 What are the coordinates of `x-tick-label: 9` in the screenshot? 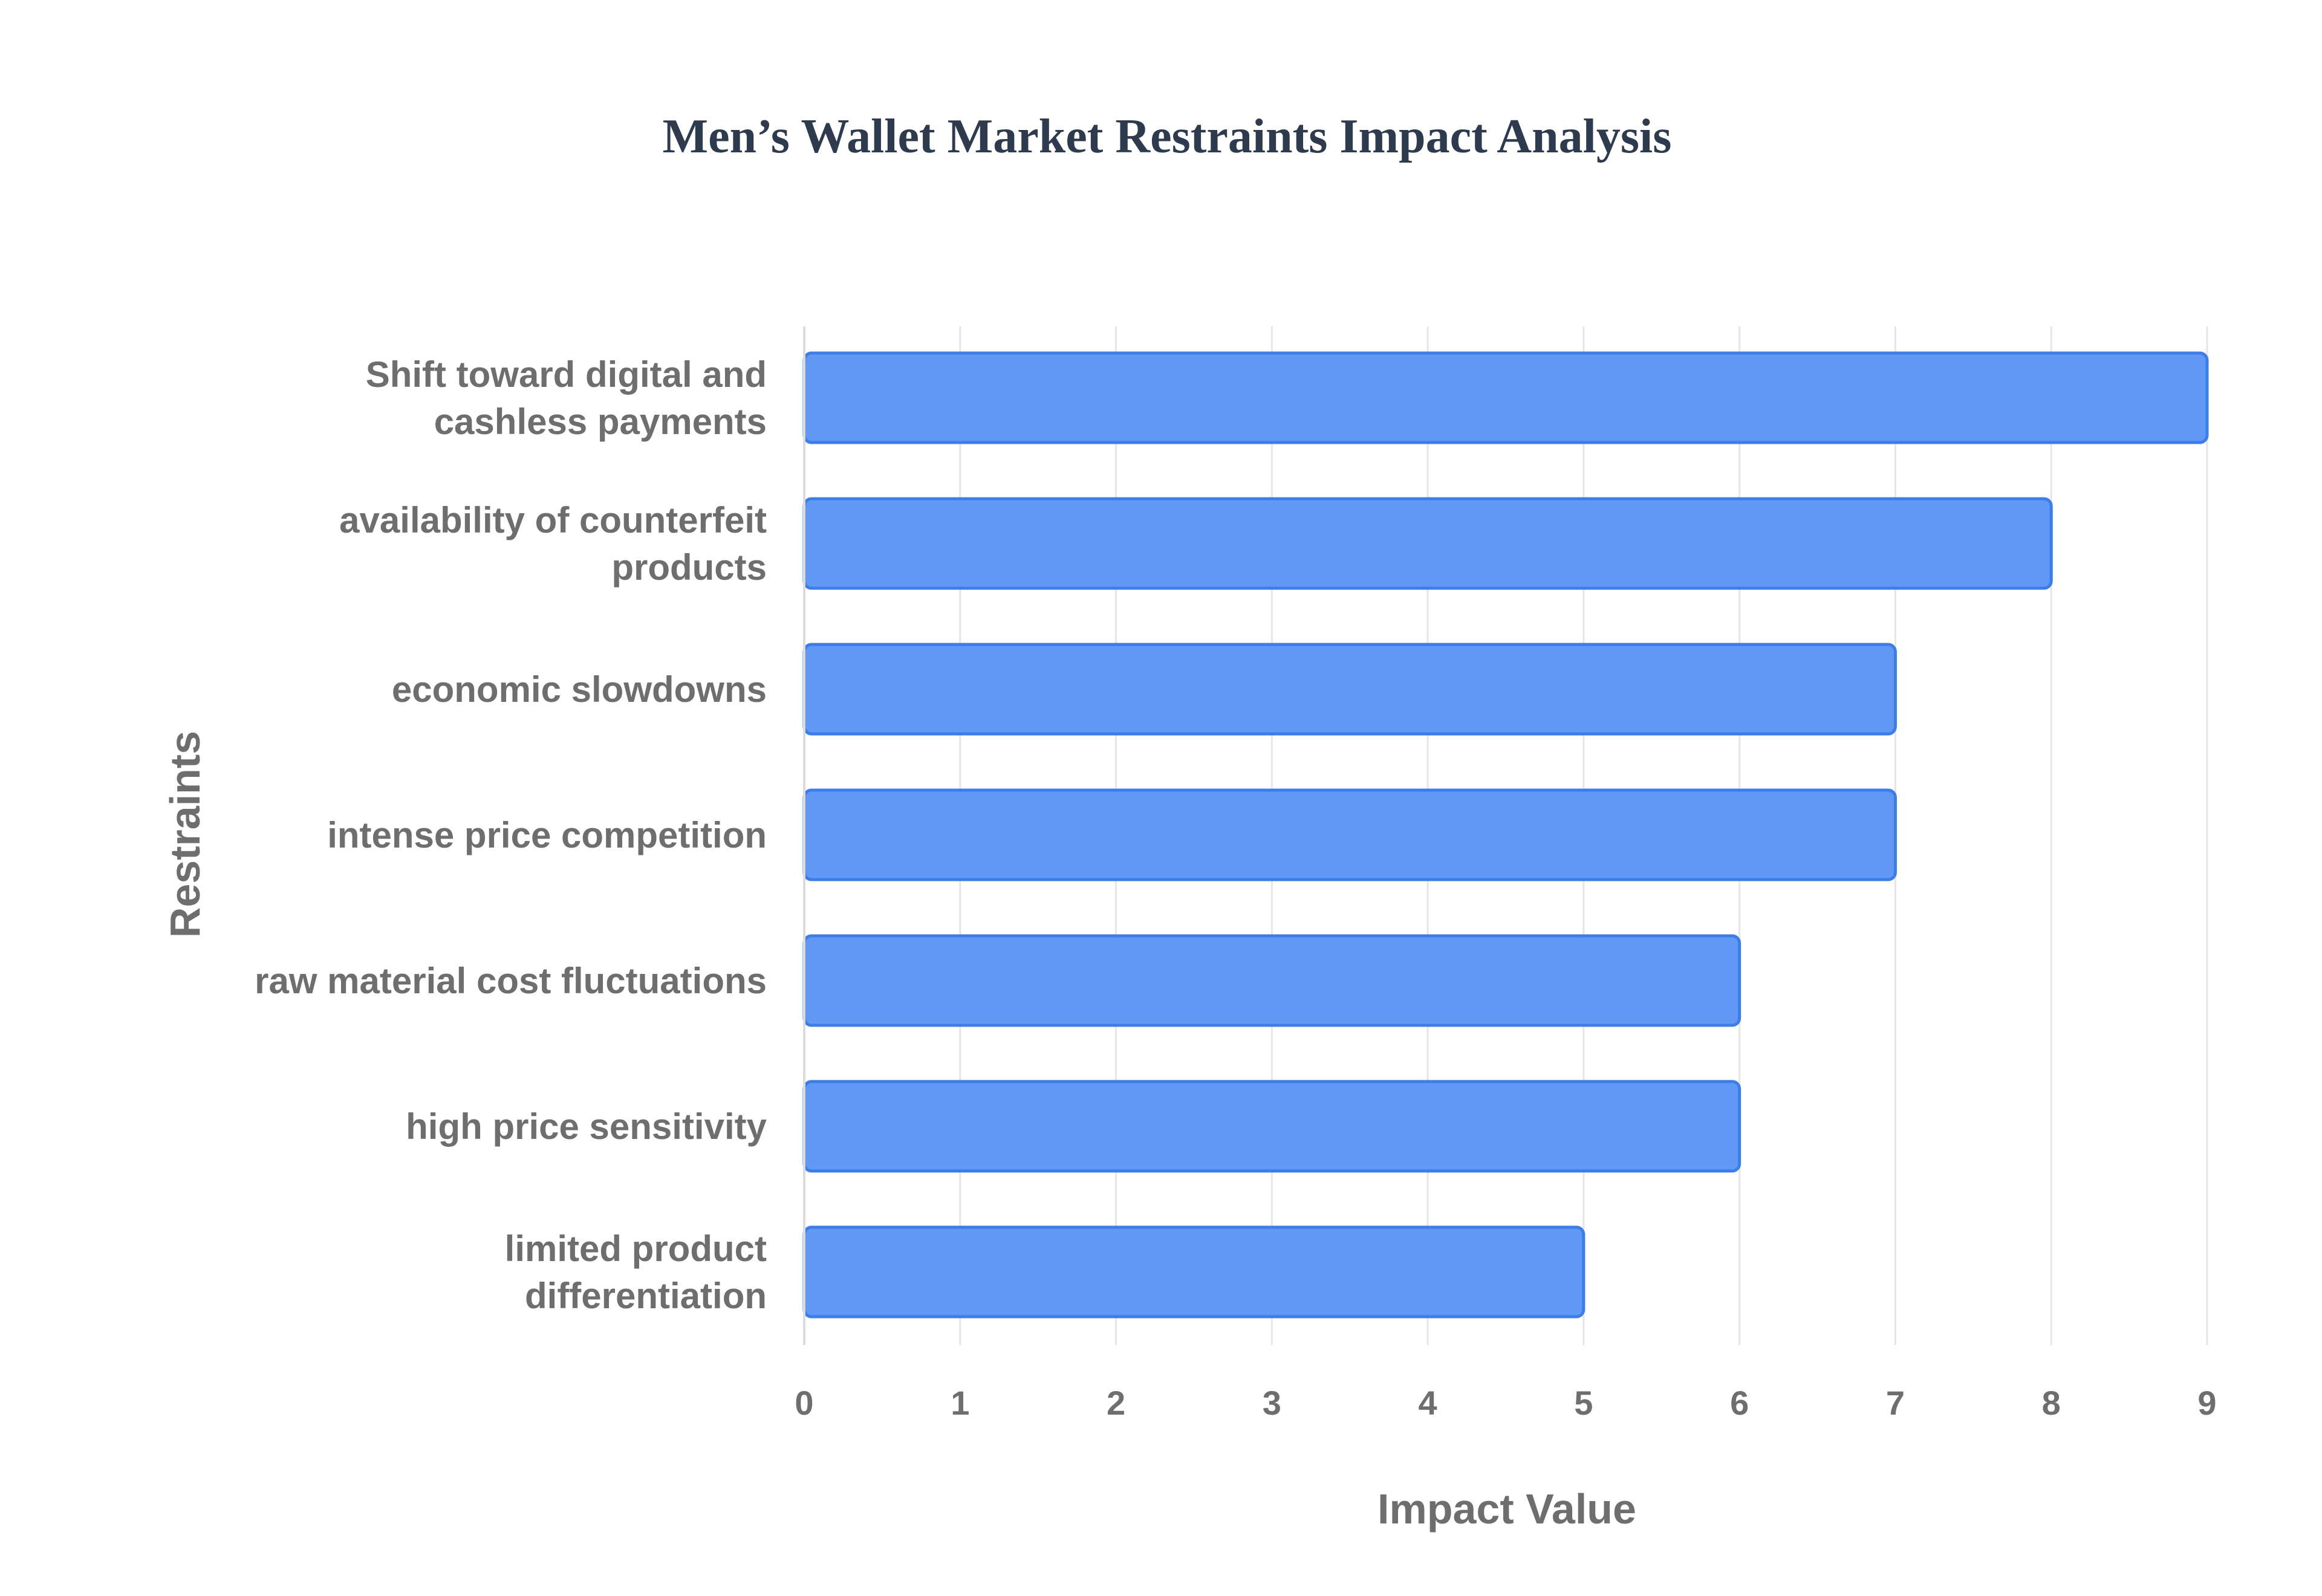 It's located at (2206, 1403).